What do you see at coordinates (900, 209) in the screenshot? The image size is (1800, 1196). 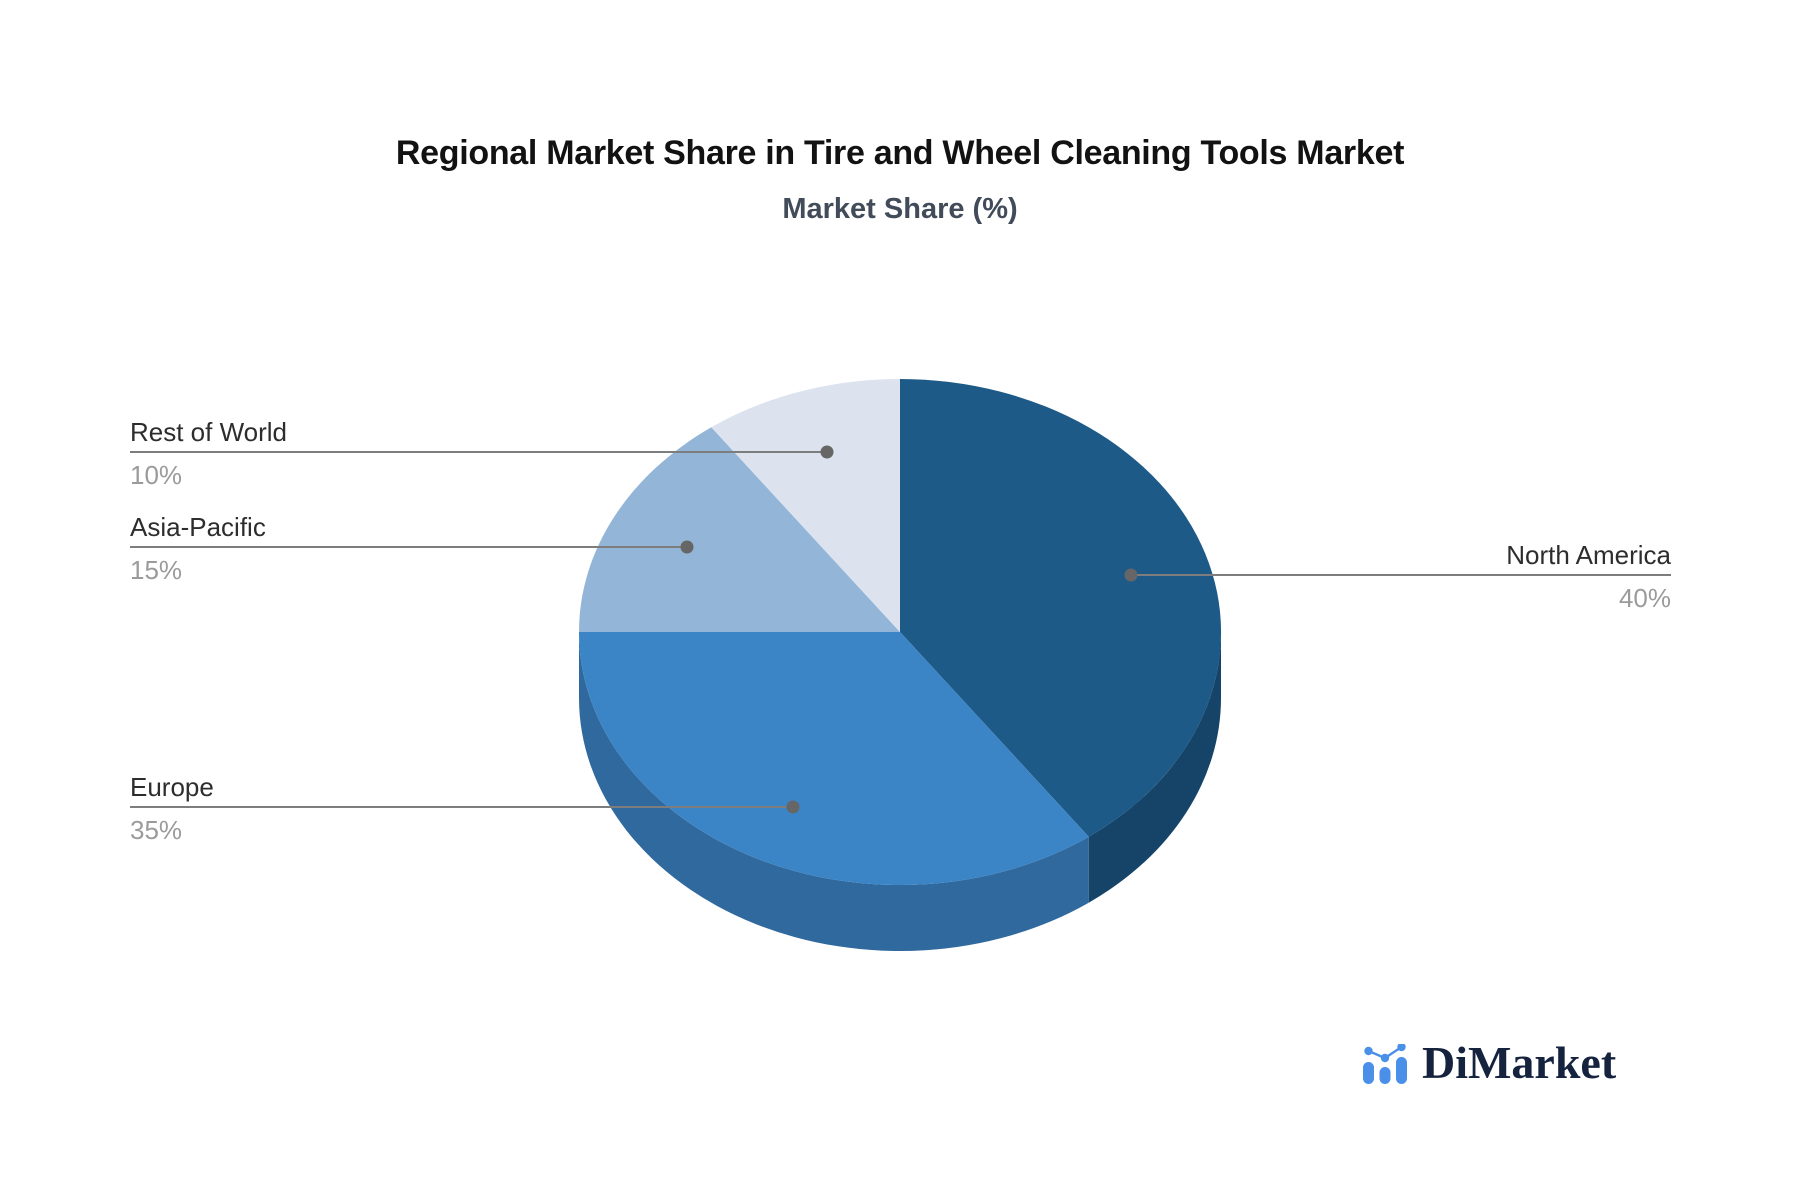 I see `page-subtitle: Market Share (%)` at bounding box center [900, 209].